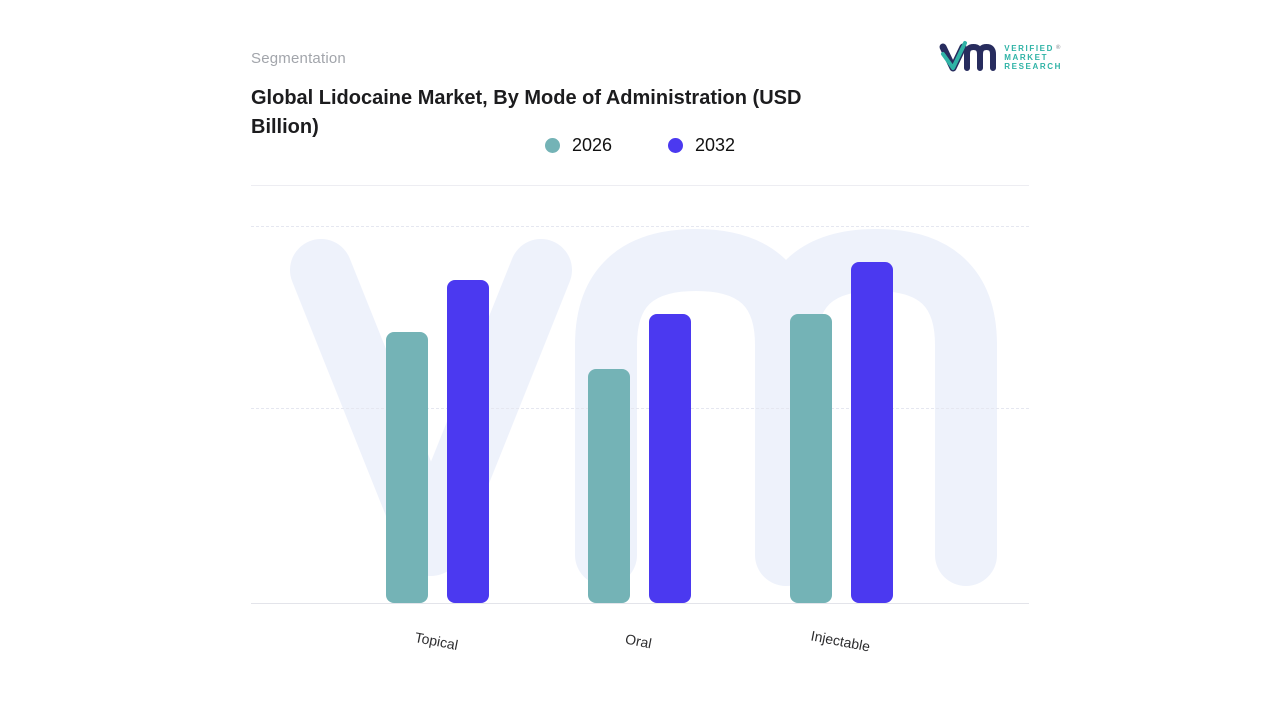 The height and width of the screenshot is (720, 1280). Describe the element at coordinates (1029, 48) in the screenshot. I see `logo-line-verified: VERIFIED` at that location.